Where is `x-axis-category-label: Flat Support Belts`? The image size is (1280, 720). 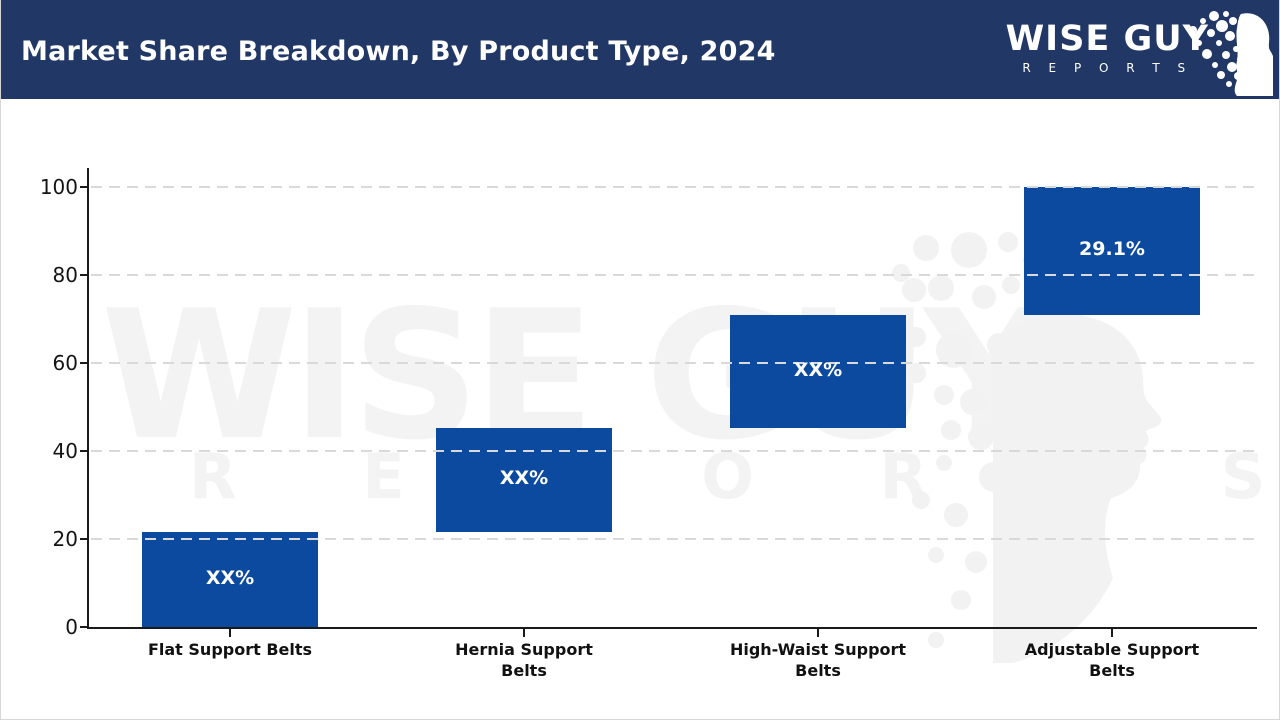 x-axis-category-label: Flat Support Belts is located at coordinates (230, 649).